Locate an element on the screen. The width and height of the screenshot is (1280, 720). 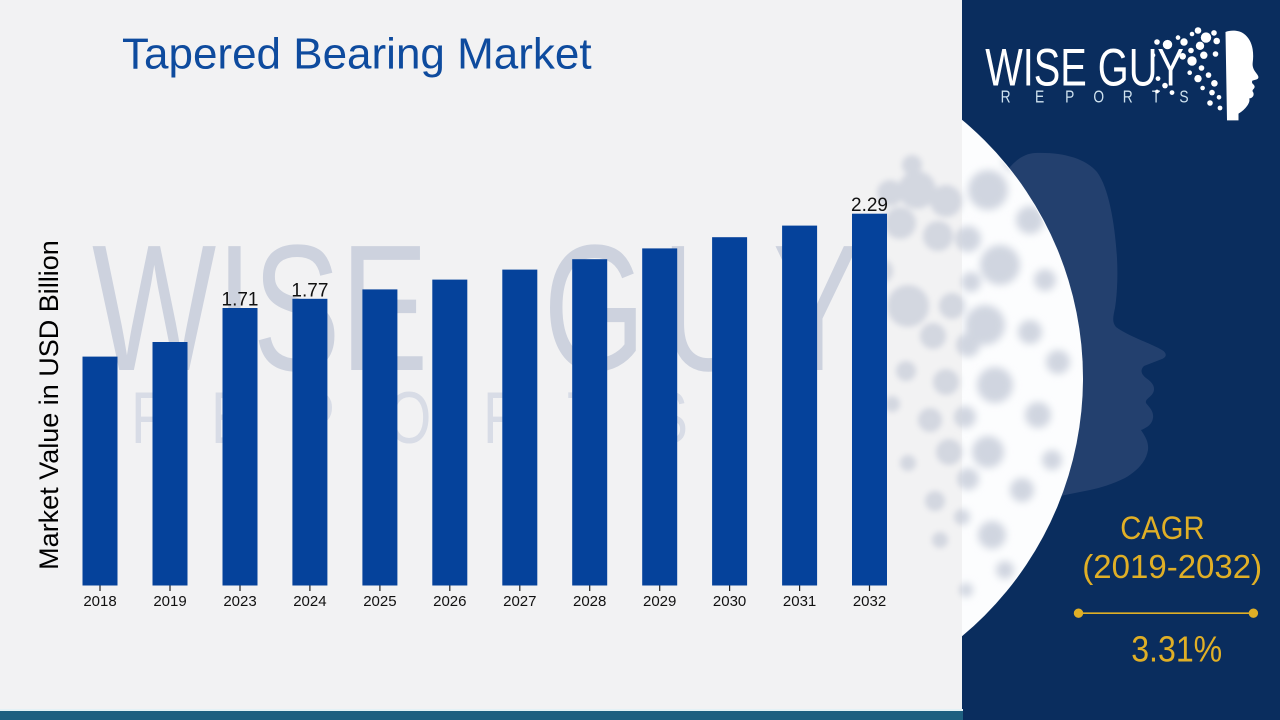
svg-text: 2023 is located at coordinates (239, 601).